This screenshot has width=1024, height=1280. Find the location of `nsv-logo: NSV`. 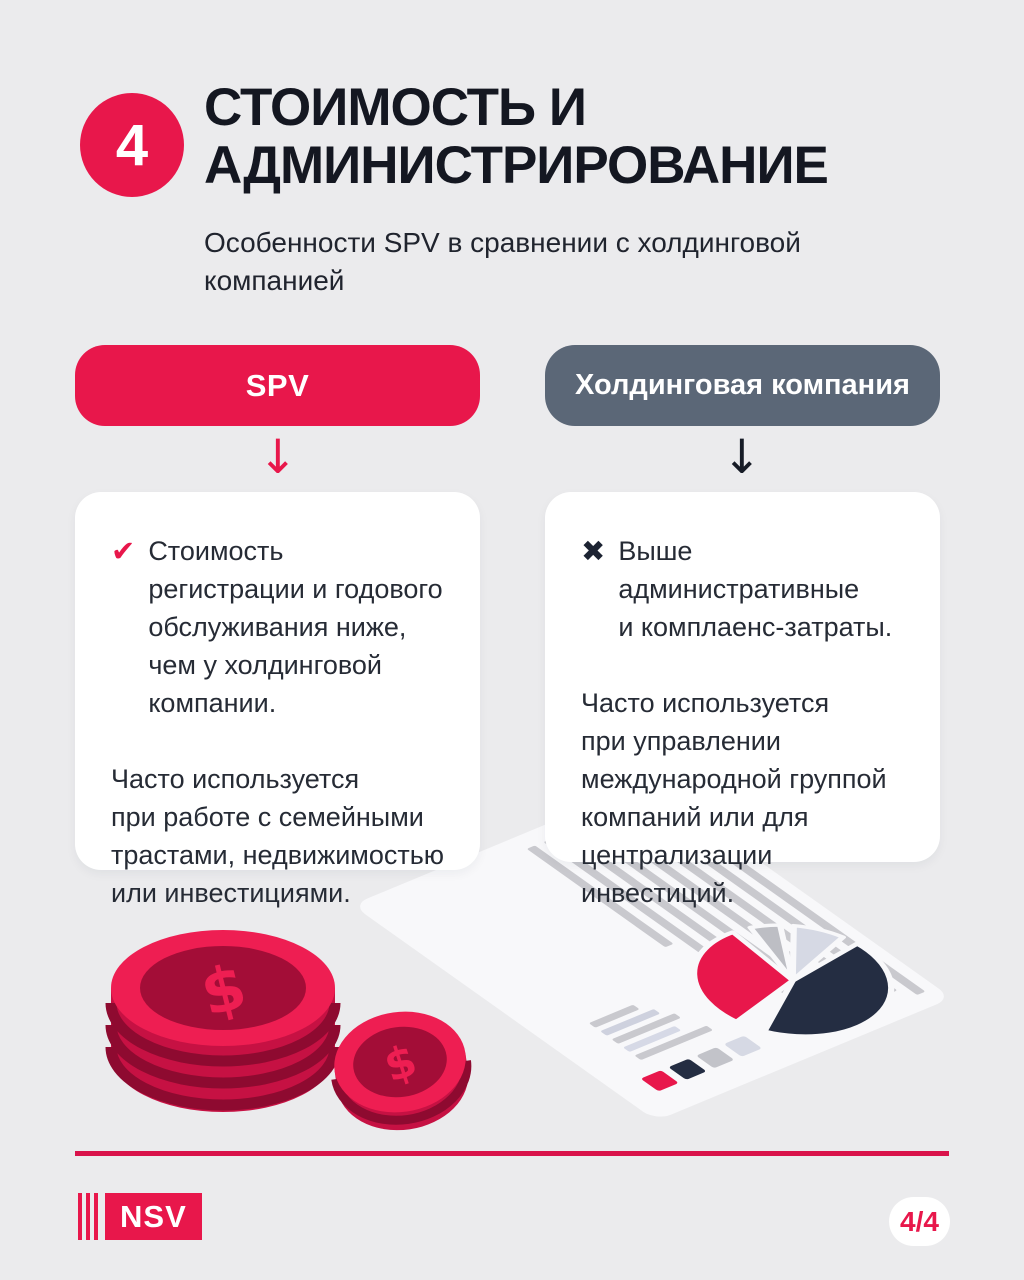

nsv-logo: NSV is located at coordinates (140, 1216).